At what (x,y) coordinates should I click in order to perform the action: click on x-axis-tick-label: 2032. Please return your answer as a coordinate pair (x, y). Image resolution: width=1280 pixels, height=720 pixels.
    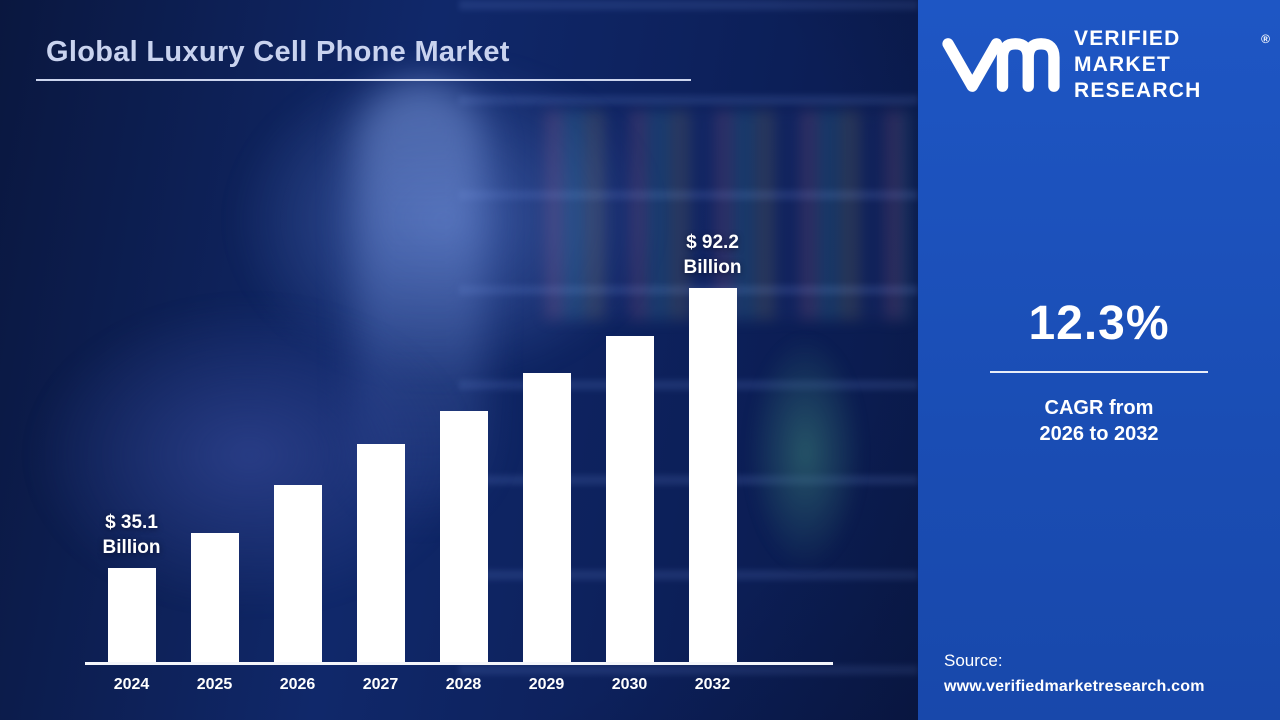
    Looking at the image, I should click on (712, 684).